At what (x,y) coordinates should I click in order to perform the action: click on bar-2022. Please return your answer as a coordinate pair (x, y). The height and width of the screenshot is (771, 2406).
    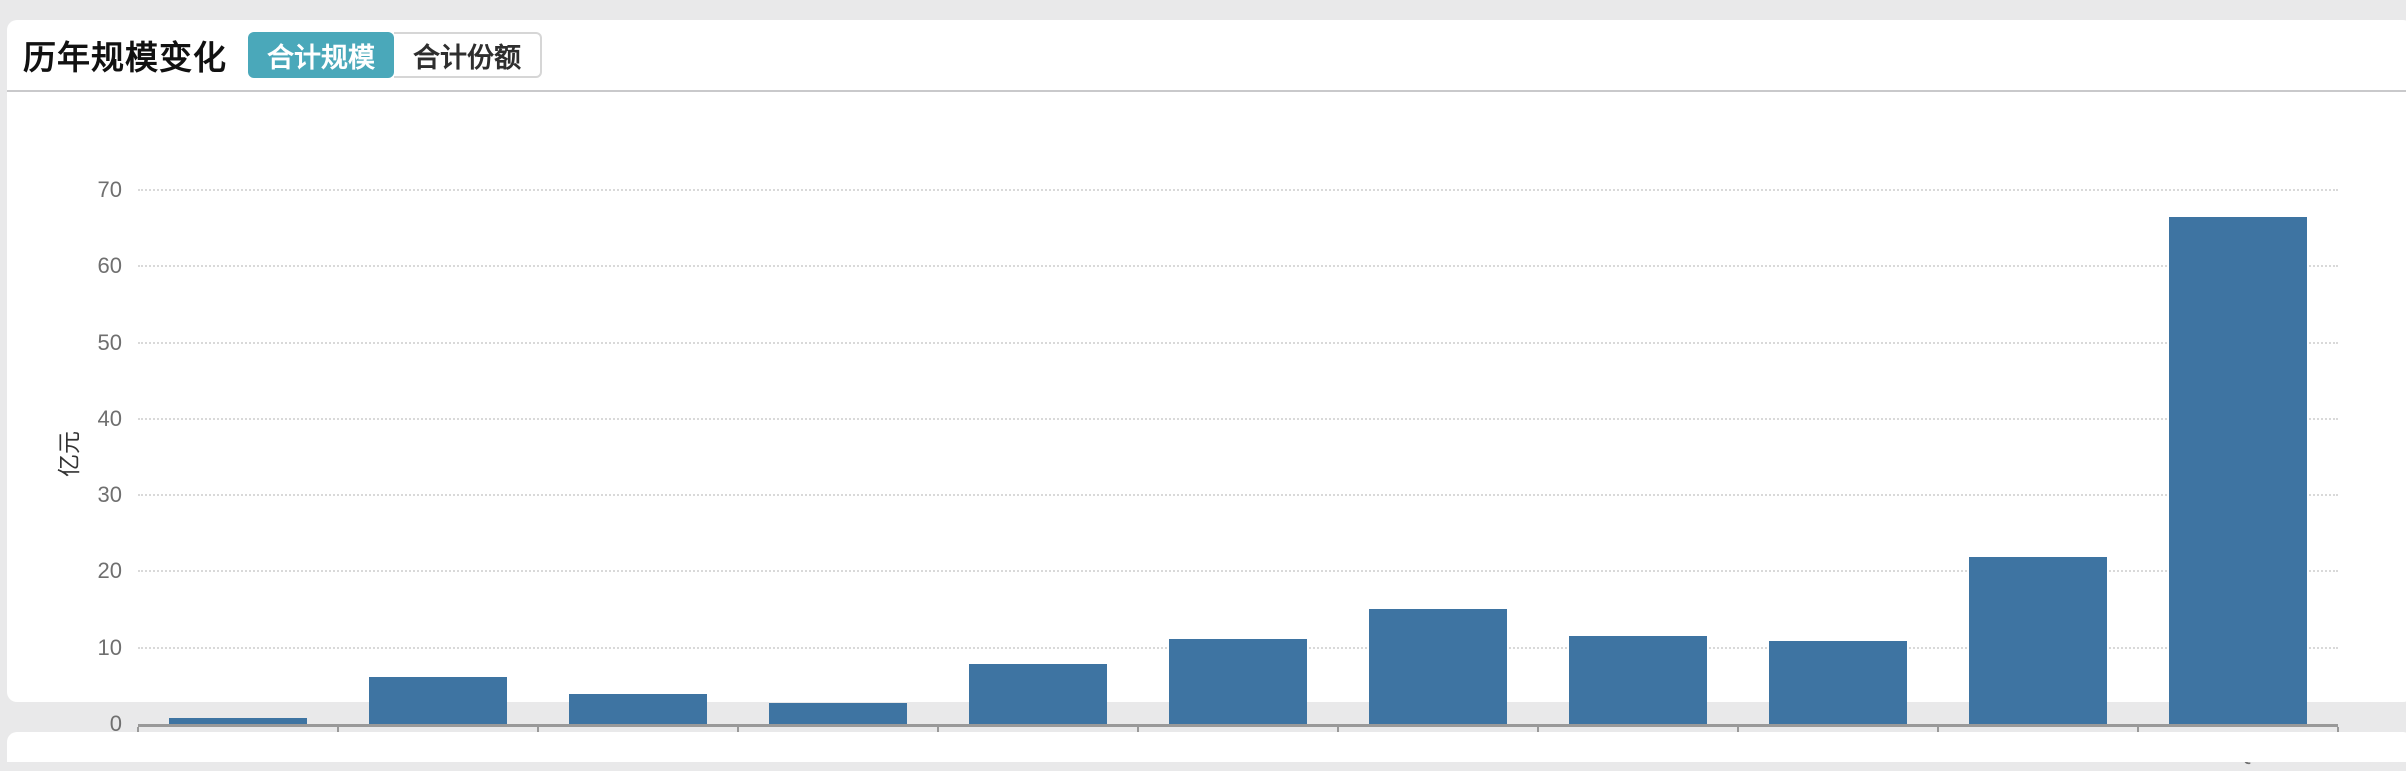
    Looking at the image, I should click on (1638, 679).